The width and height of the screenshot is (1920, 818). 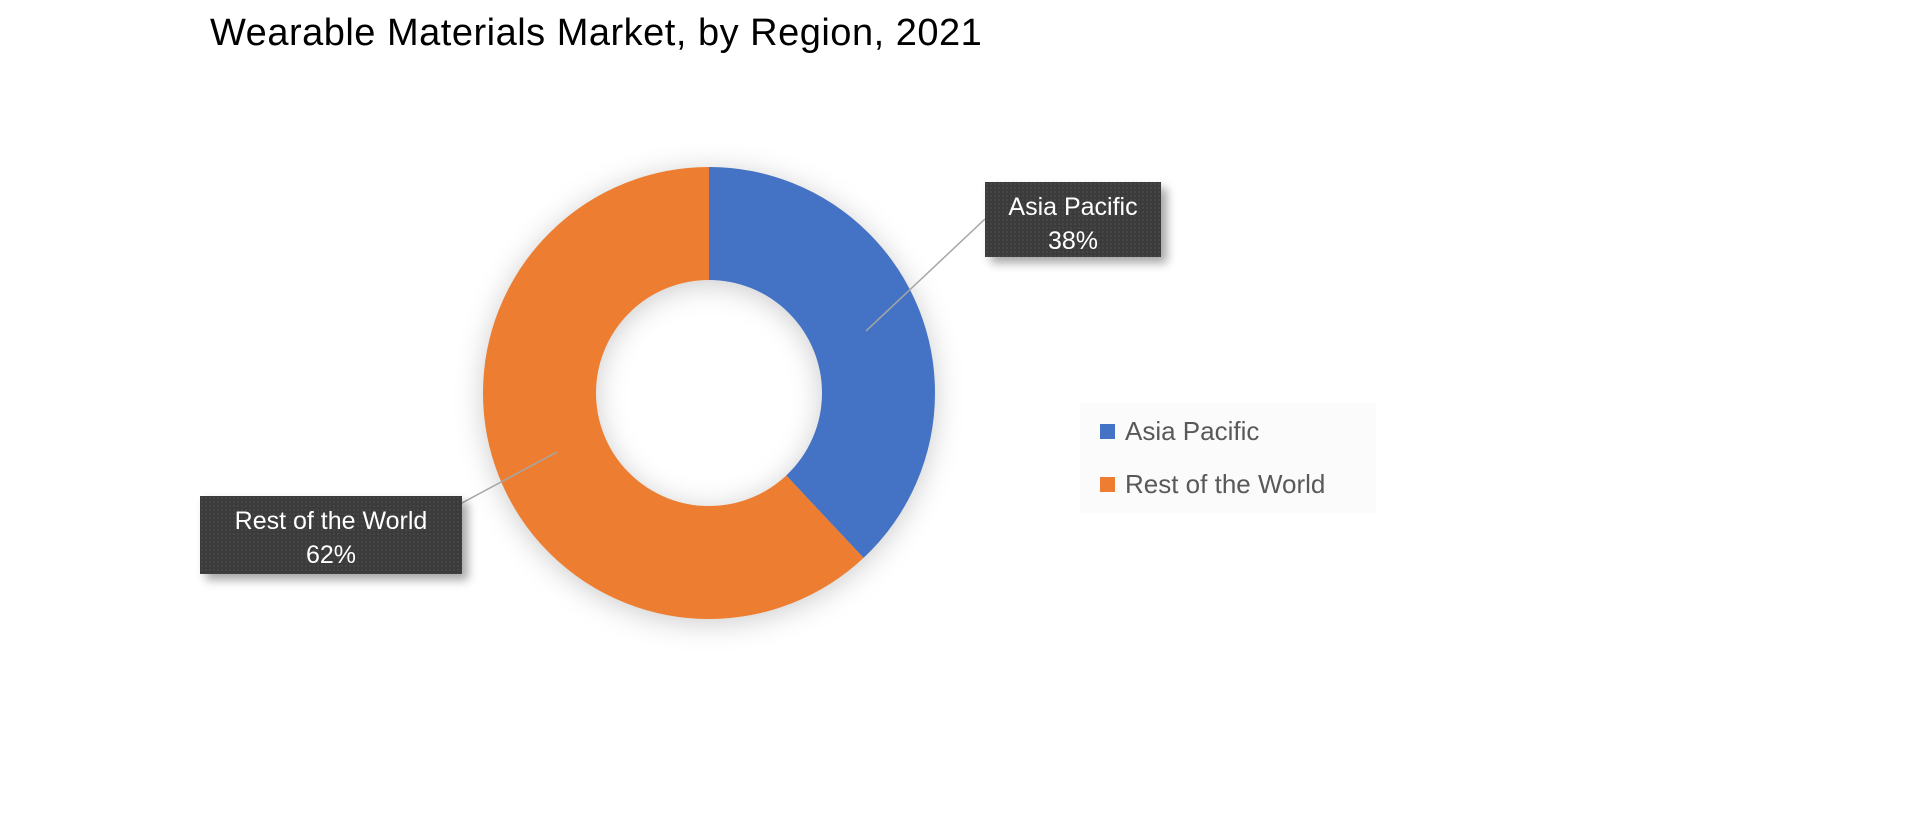 What do you see at coordinates (1107, 431) in the screenshot?
I see `legend-swatch-asia-pacific` at bounding box center [1107, 431].